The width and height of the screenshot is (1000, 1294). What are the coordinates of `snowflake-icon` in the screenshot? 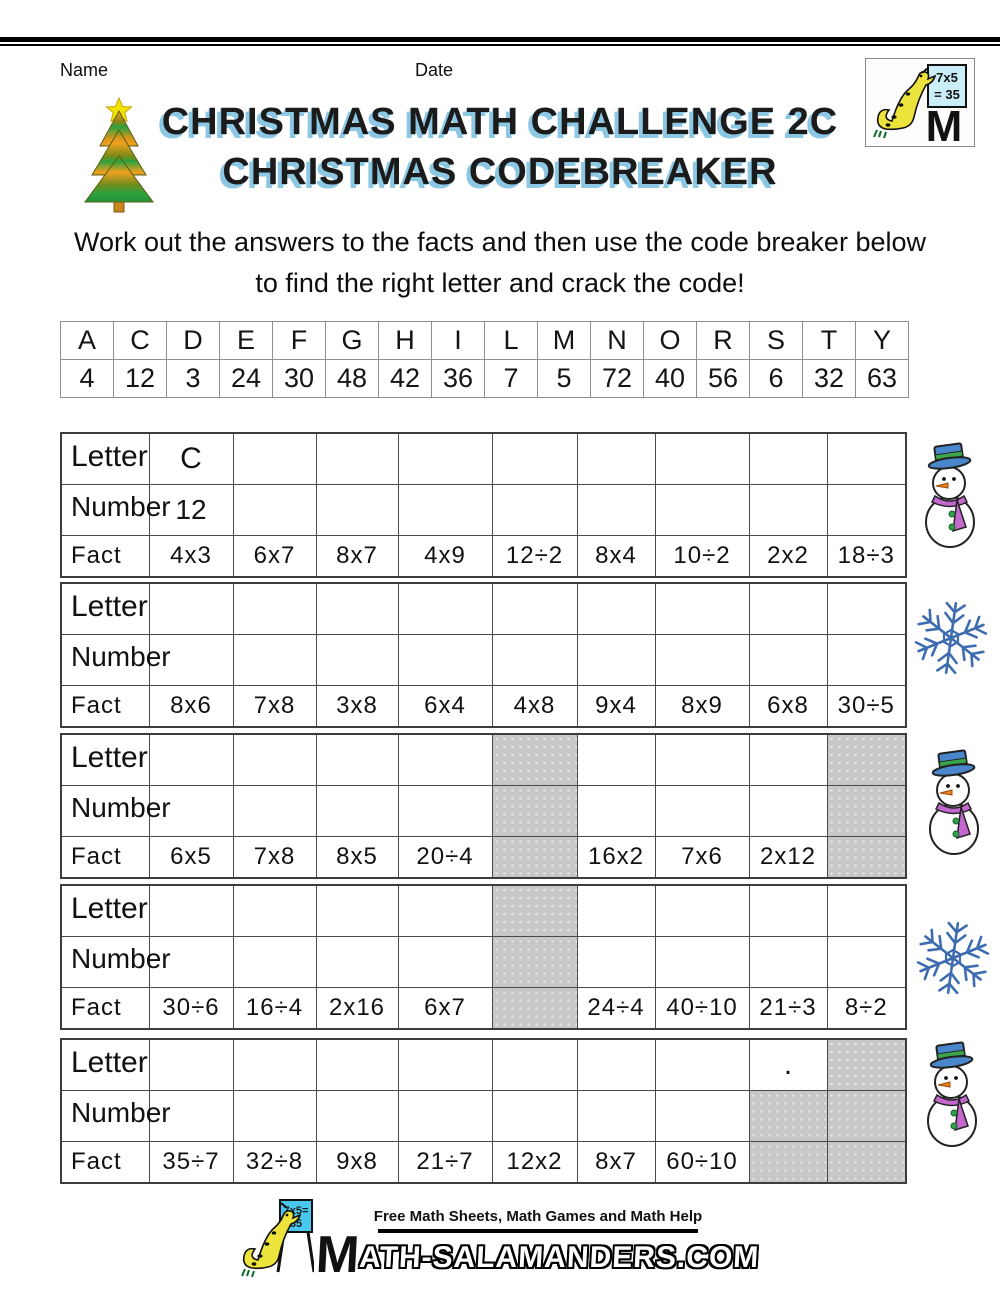 It's located at (953, 958).